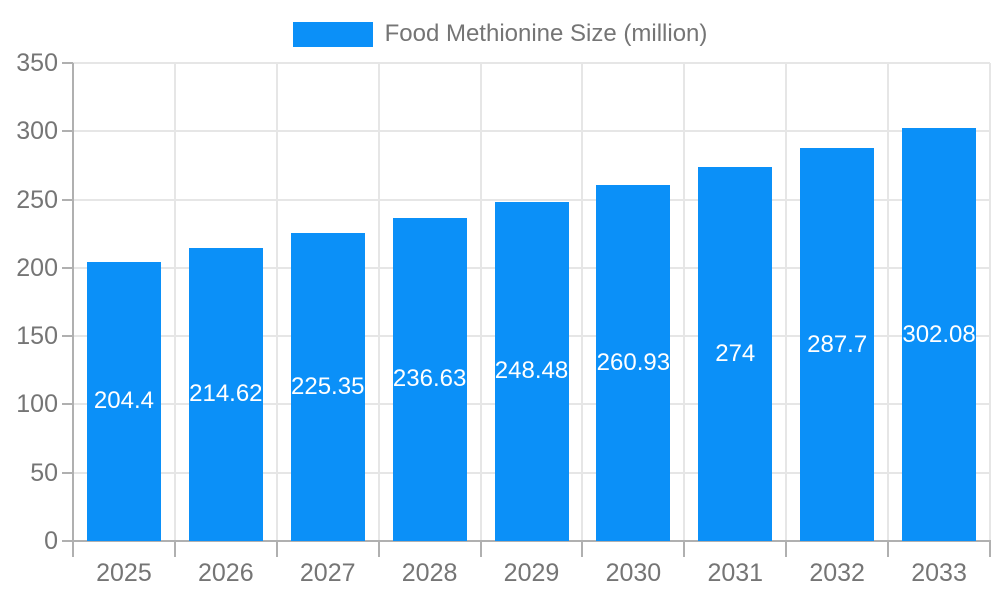 This screenshot has height=600, width=1000. What do you see at coordinates (37, 404) in the screenshot?
I see `y-axis-label: 100` at bounding box center [37, 404].